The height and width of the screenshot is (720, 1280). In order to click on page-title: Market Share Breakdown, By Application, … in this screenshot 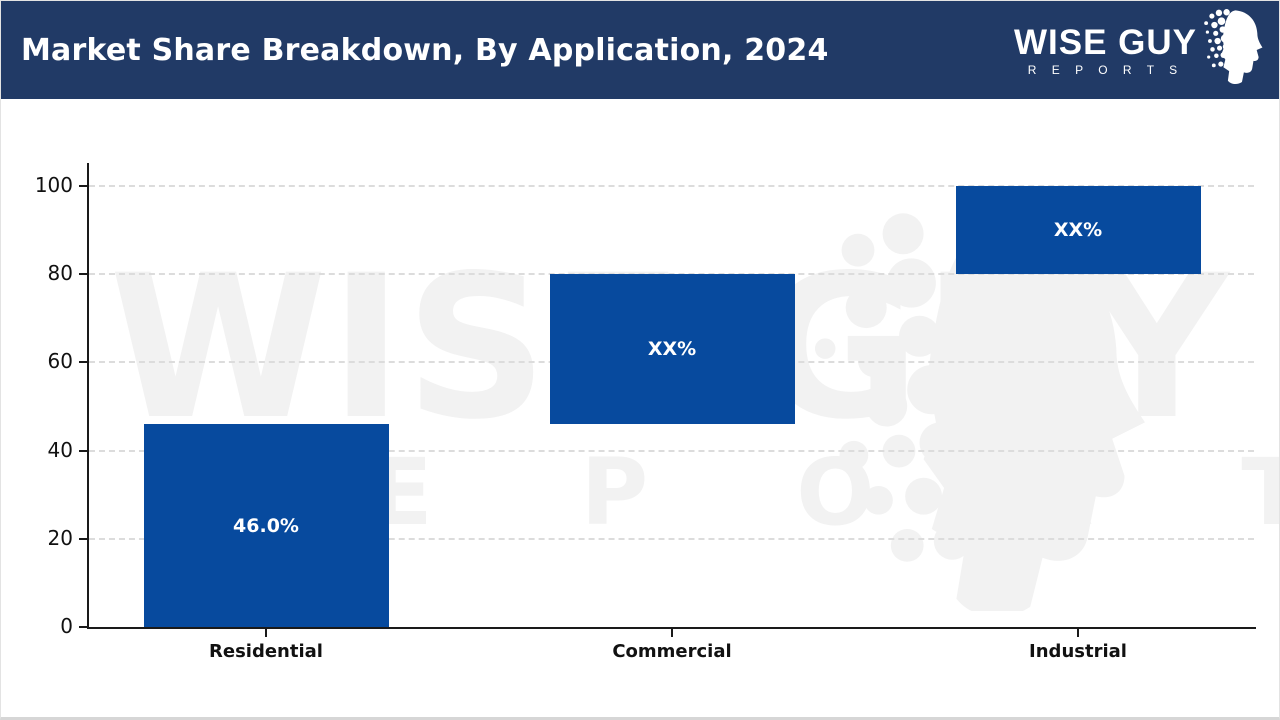, I will do `click(425, 50)`.